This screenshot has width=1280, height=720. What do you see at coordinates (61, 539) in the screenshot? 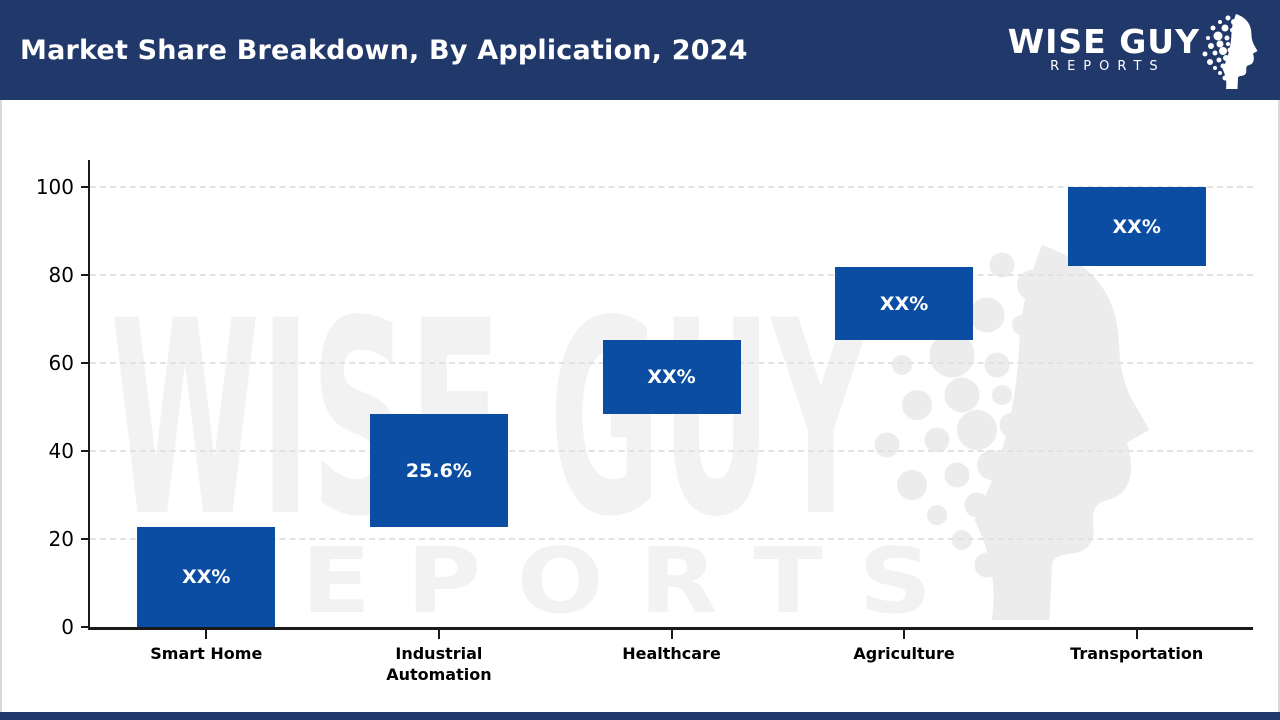
I see `y-tick-label: 20` at bounding box center [61, 539].